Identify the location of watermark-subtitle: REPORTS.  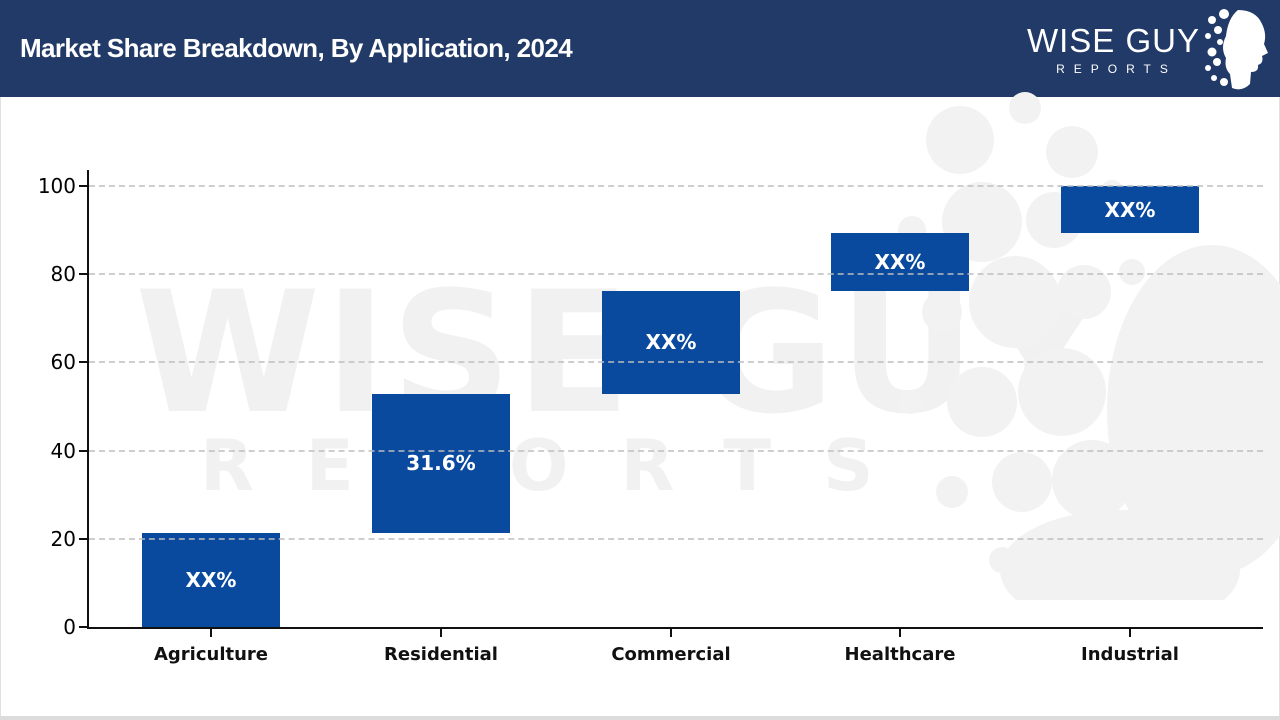
(563, 466).